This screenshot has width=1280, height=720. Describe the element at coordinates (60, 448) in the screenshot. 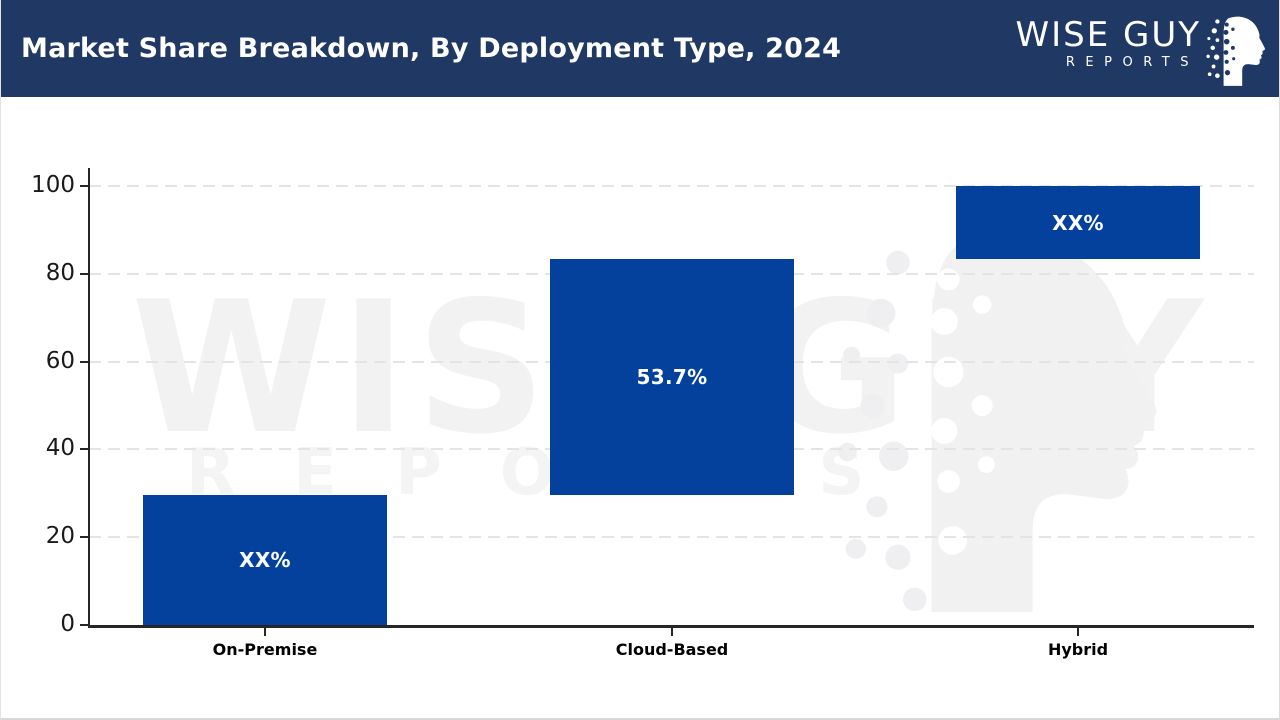

I see `y-tick-label-40: 40` at that location.